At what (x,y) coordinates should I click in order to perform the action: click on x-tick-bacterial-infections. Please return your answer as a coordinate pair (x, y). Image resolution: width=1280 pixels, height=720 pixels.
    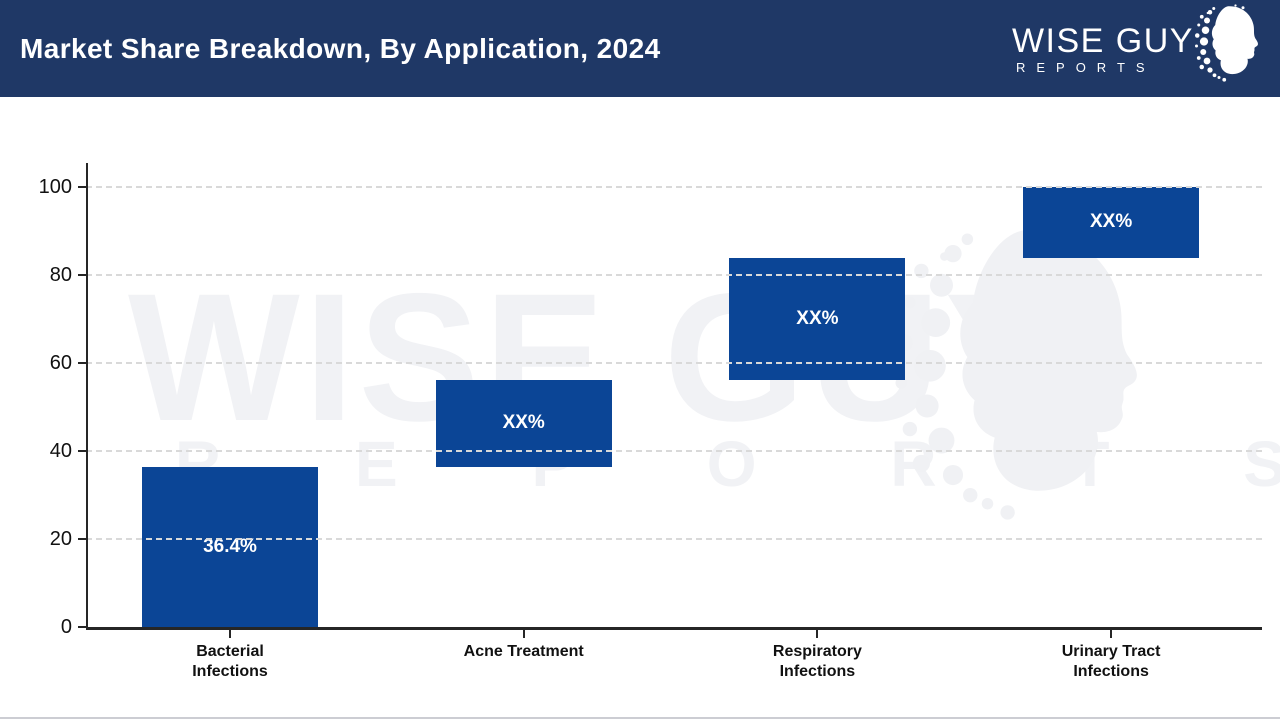
    Looking at the image, I should click on (230, 634).